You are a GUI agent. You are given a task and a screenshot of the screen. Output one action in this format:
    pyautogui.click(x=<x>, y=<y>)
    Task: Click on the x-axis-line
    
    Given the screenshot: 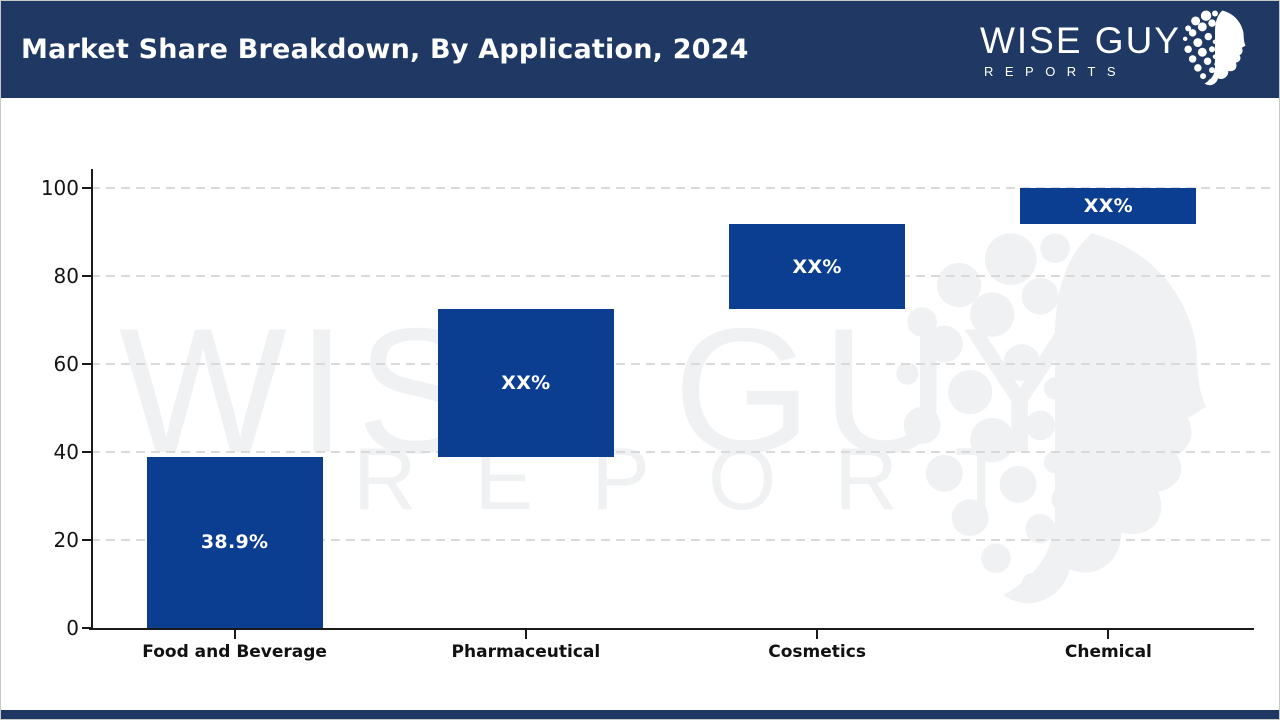 What is the action you would take?
    pyautogui.click(x=671, y=629)
    